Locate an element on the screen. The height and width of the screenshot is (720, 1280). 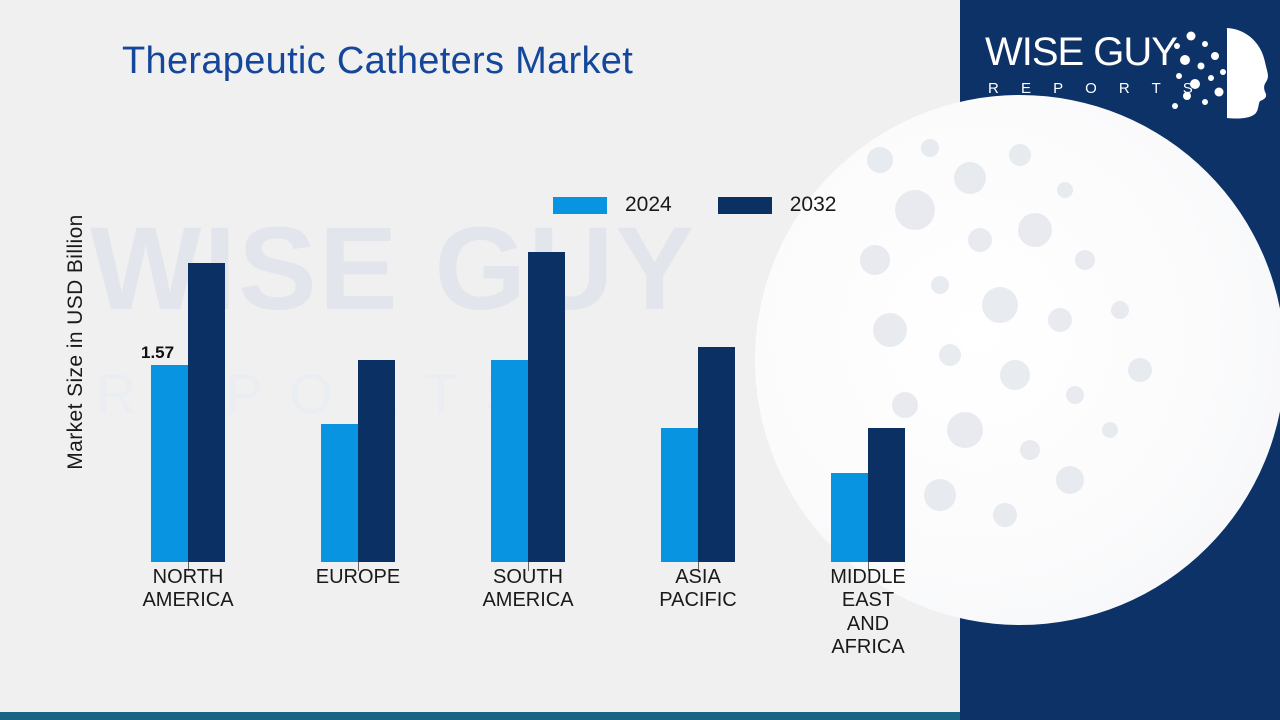
legend-entry-2024: 2024 is located at coordinates (612, 205).